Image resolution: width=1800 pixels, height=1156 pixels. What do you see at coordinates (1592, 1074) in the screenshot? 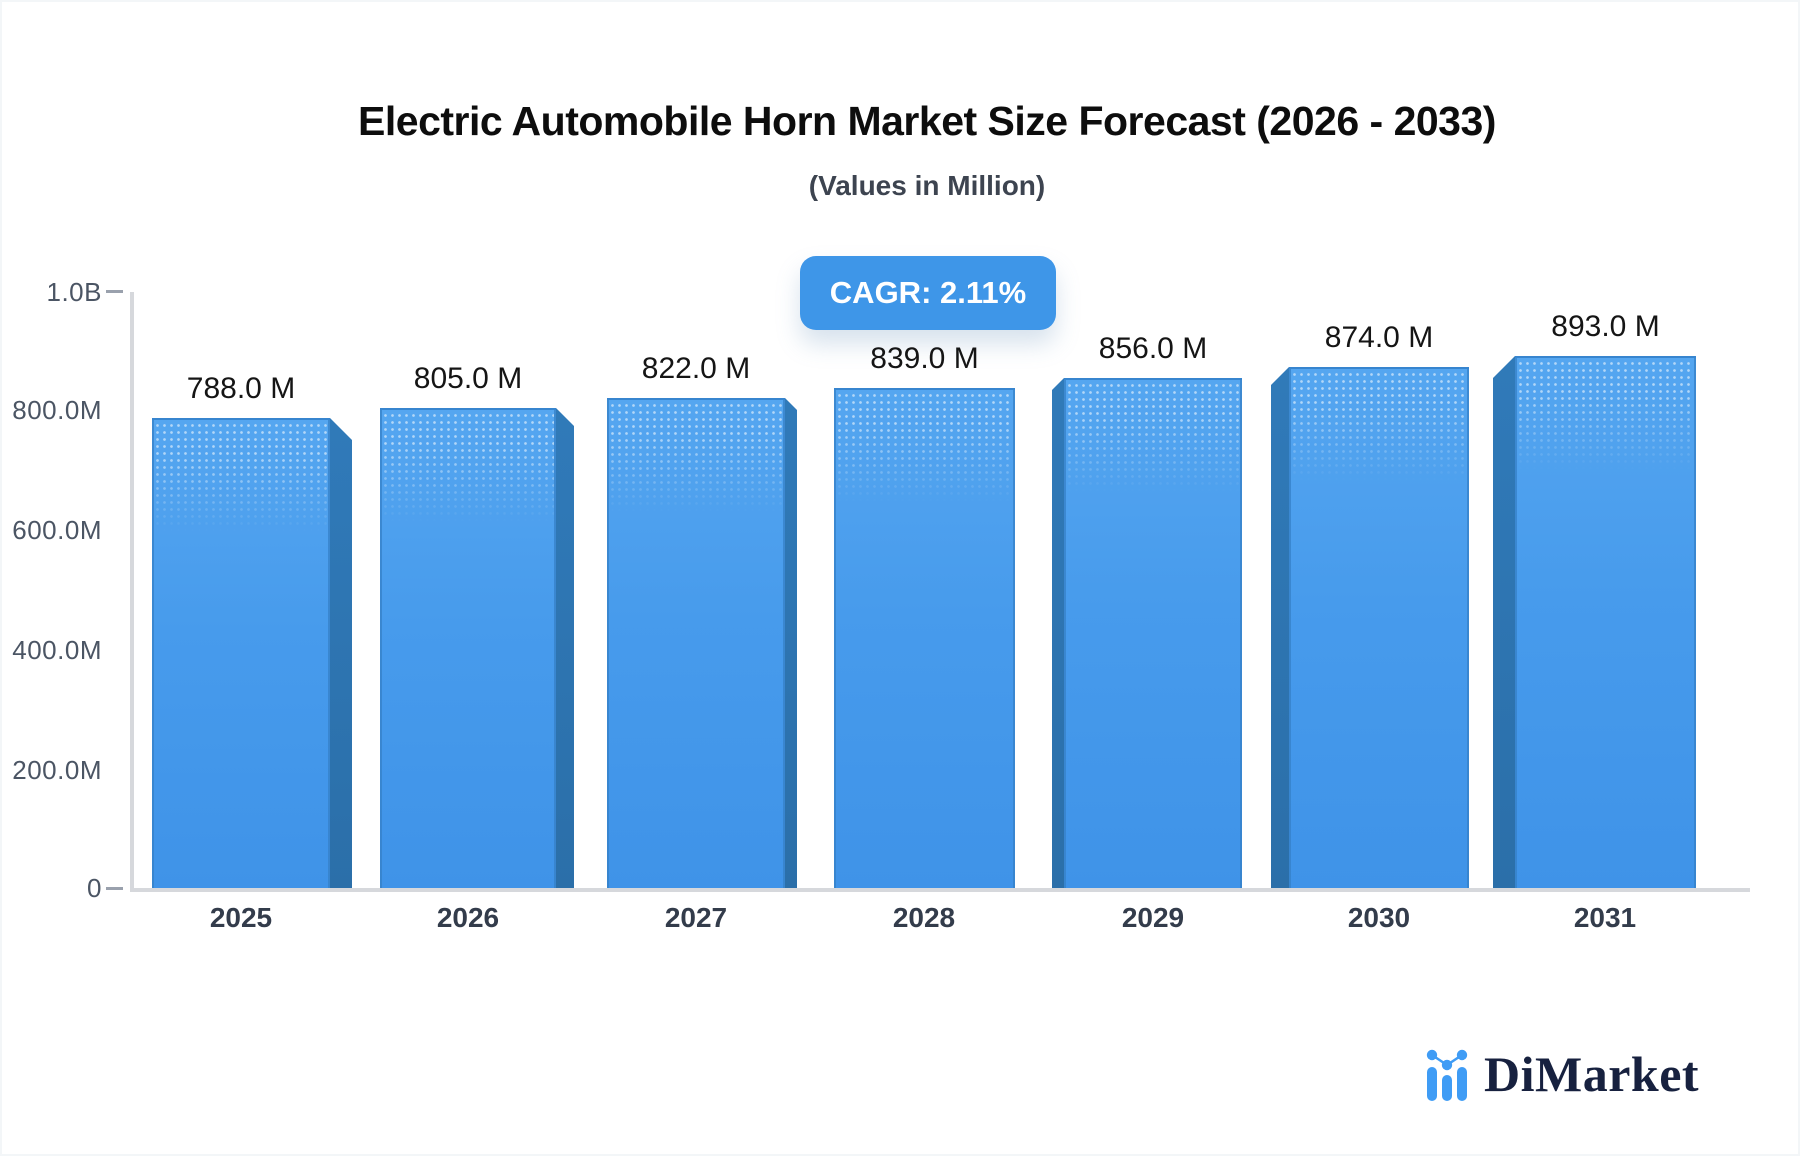
I see `brand-name: DiMarket` at bounding box center [1592, 1074].